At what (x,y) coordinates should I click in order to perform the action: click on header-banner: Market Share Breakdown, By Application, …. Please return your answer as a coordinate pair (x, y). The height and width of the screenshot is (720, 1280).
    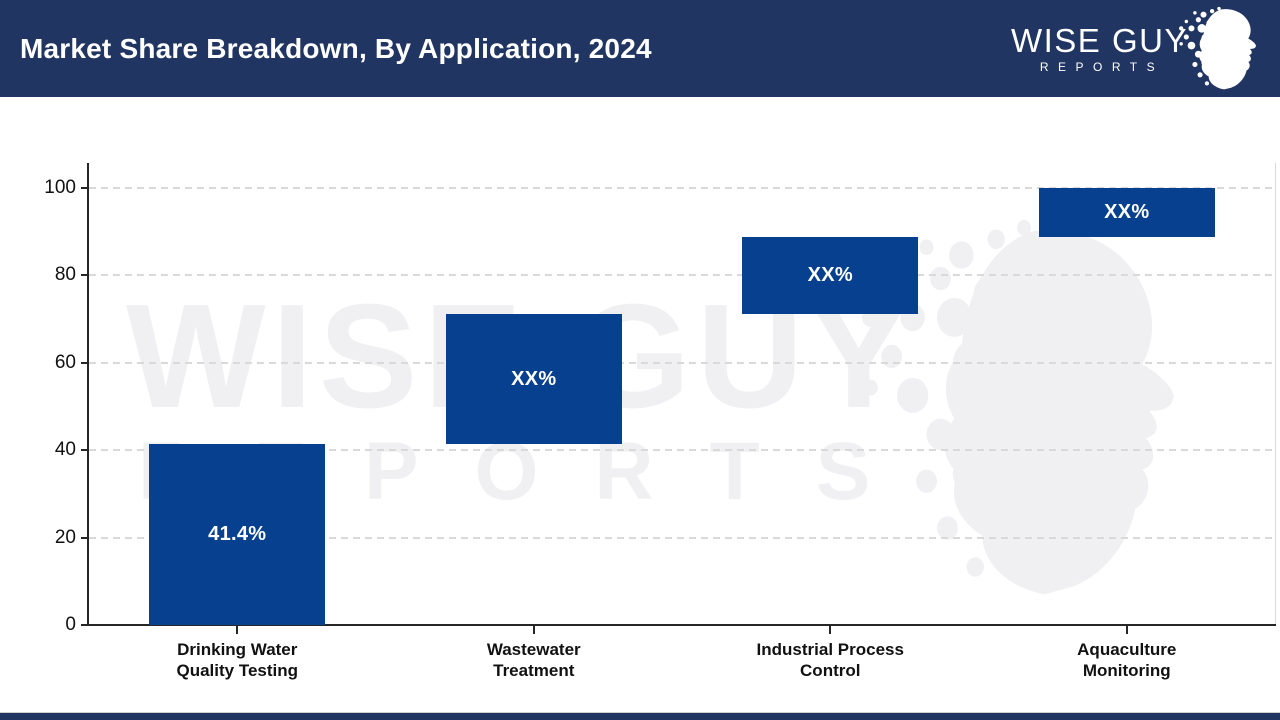
    Looking at the image, I should click on (640, 48).